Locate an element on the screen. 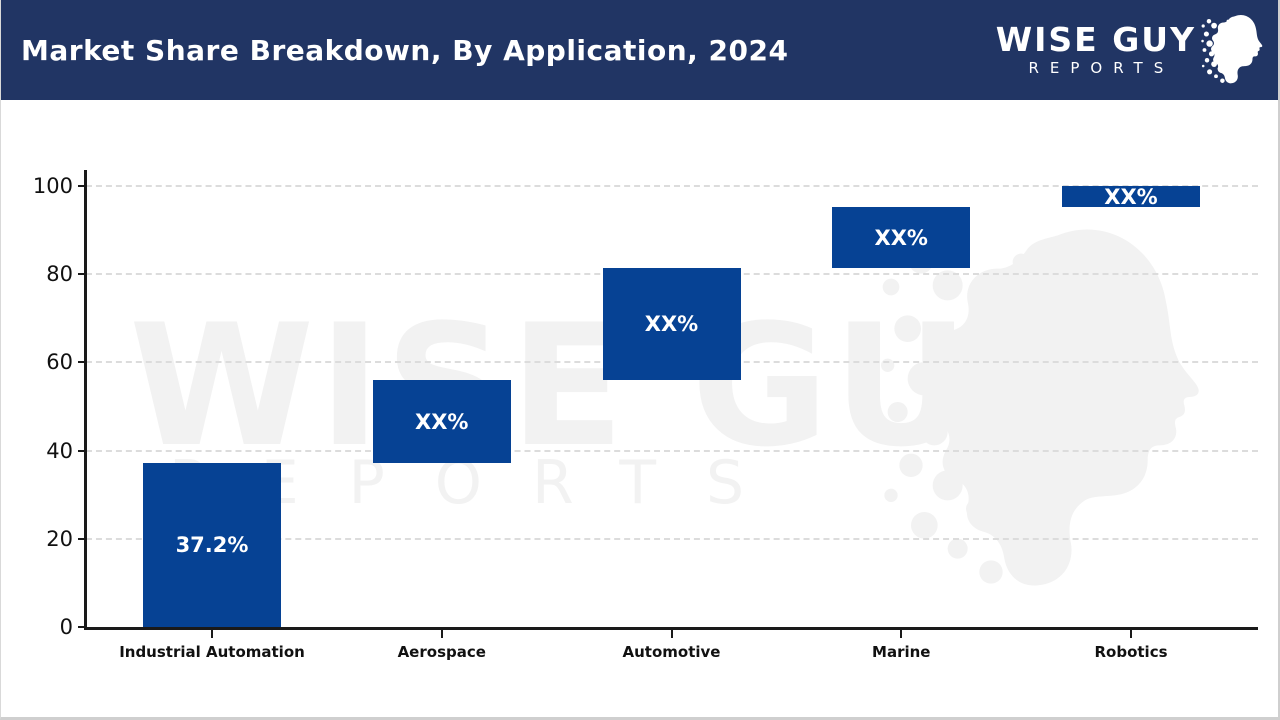 The height and width of the screenshot is (720, 1280). brand-logo: WISE GUY REPORTS is located at coordinates (1137, 50).